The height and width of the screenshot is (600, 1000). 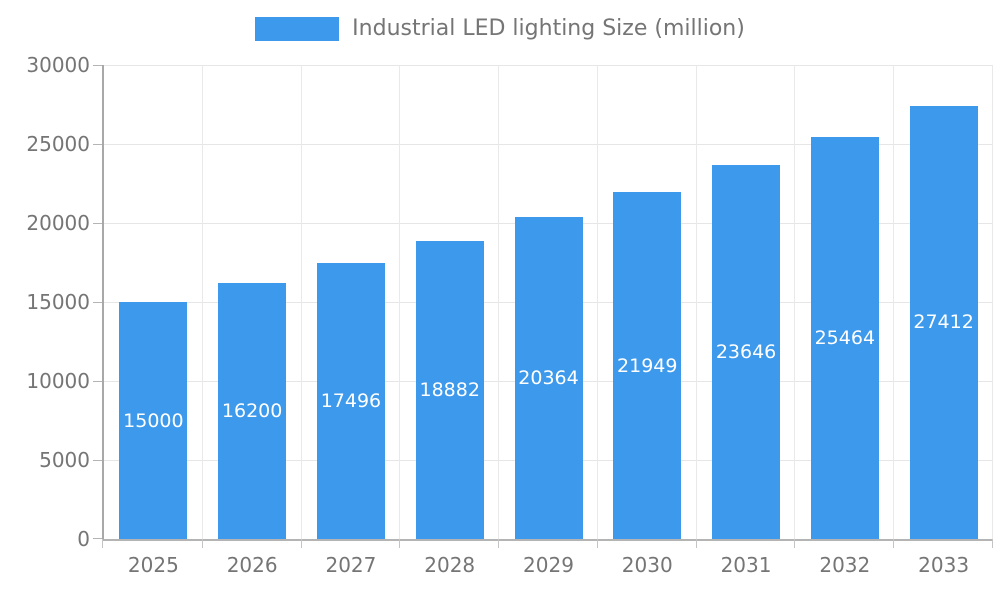 I want to click on bar-value-label: 20364, so click(x=548, y=378).